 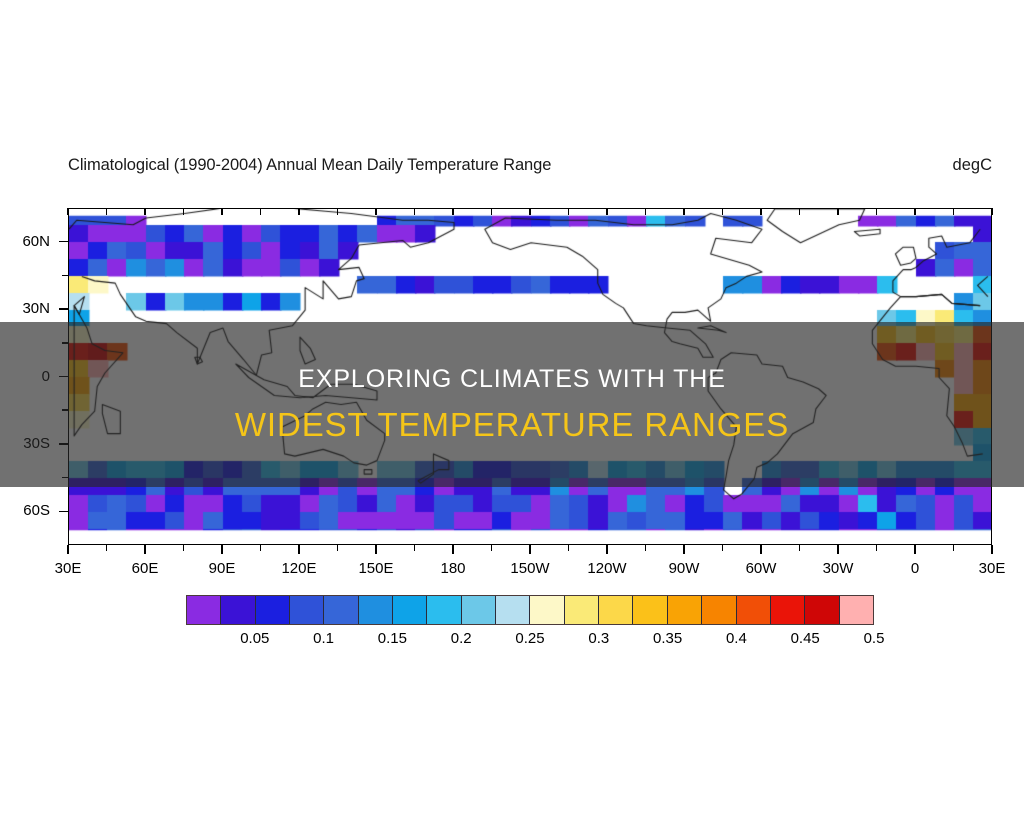 I want to click on x-axis-label: 30E, so click(x=68, y=568).